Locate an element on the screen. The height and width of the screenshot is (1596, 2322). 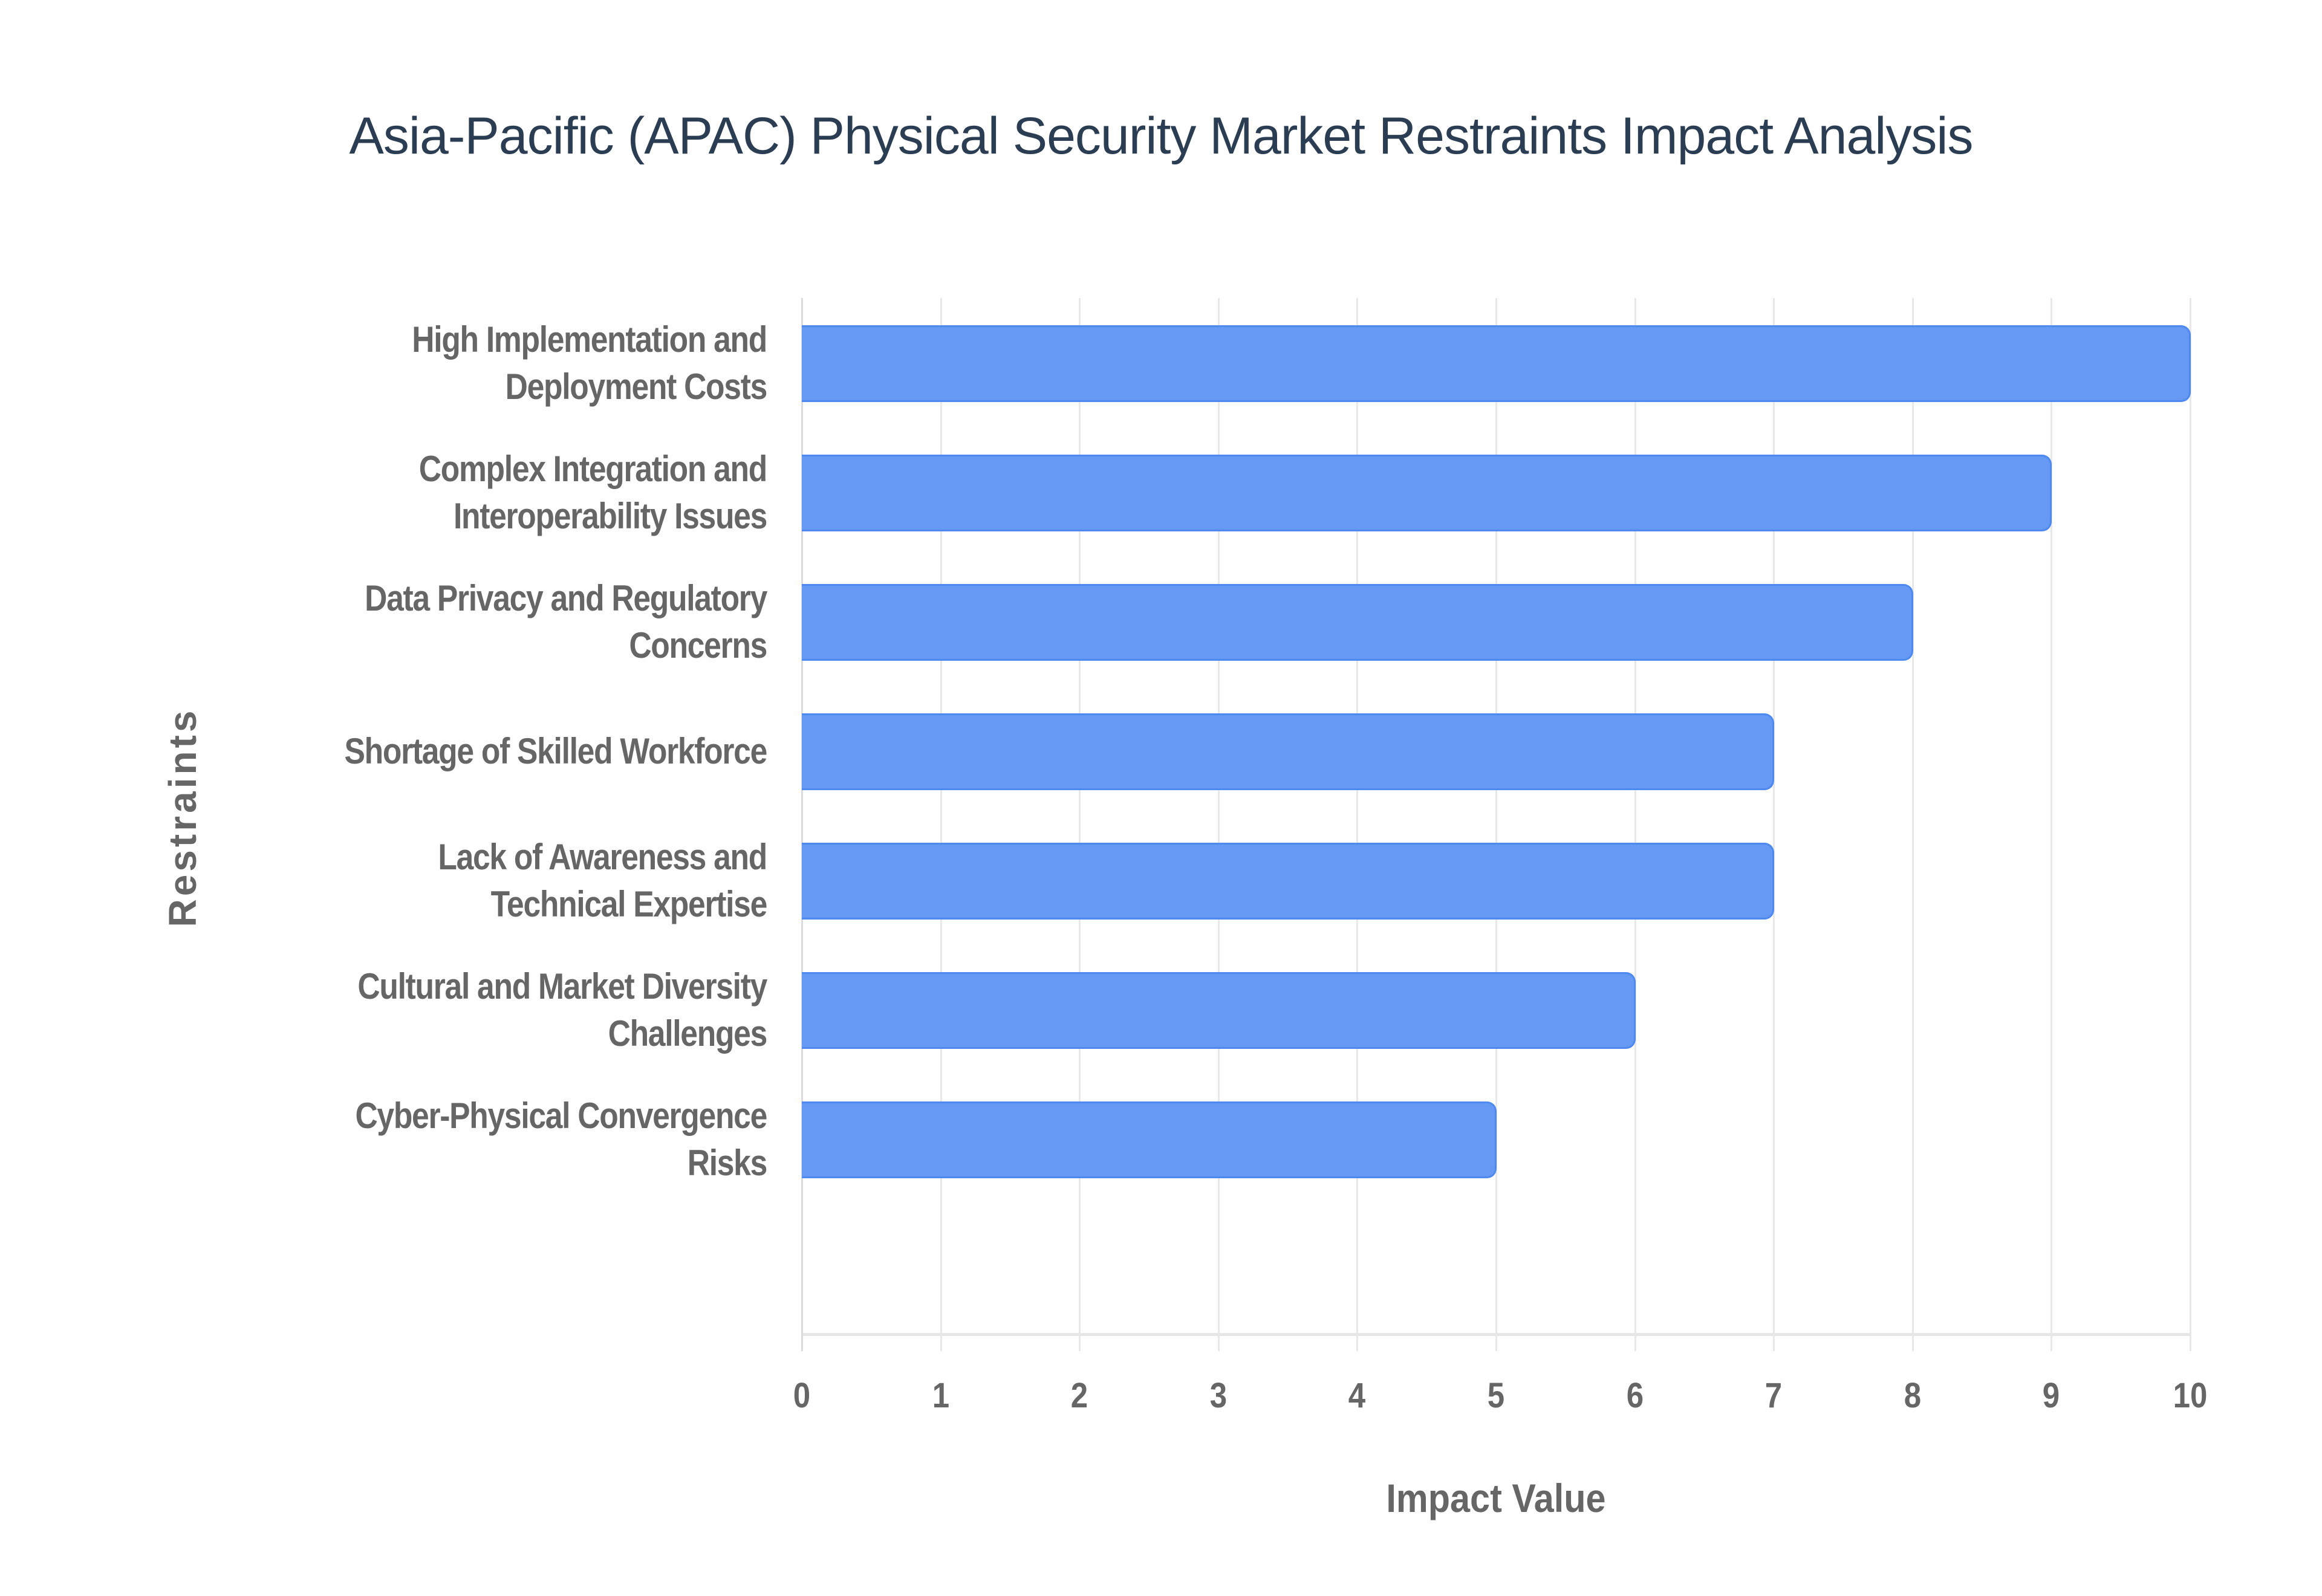
y-tick-label-line: Complex Integration and is located at coordinates (593, 469).